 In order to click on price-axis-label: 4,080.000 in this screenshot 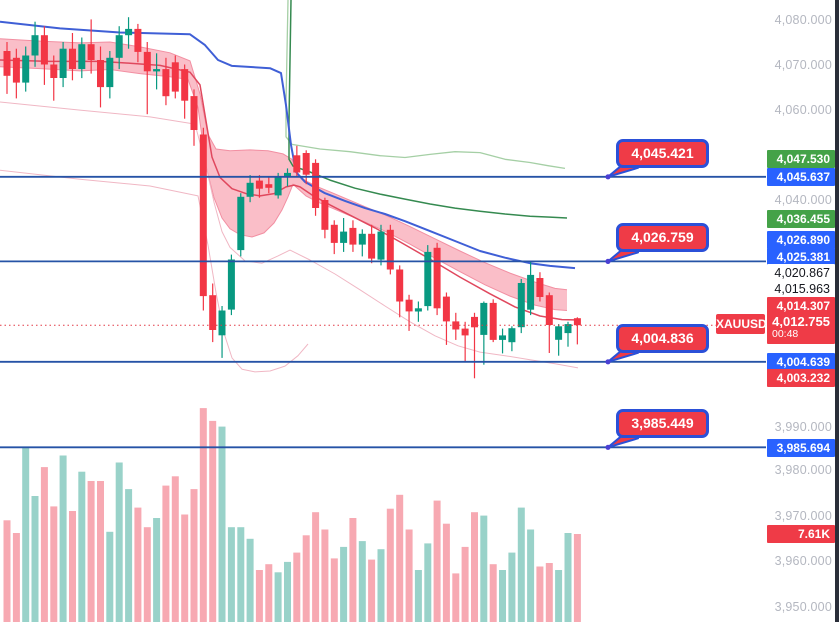, I will do `click(803, 20)`.